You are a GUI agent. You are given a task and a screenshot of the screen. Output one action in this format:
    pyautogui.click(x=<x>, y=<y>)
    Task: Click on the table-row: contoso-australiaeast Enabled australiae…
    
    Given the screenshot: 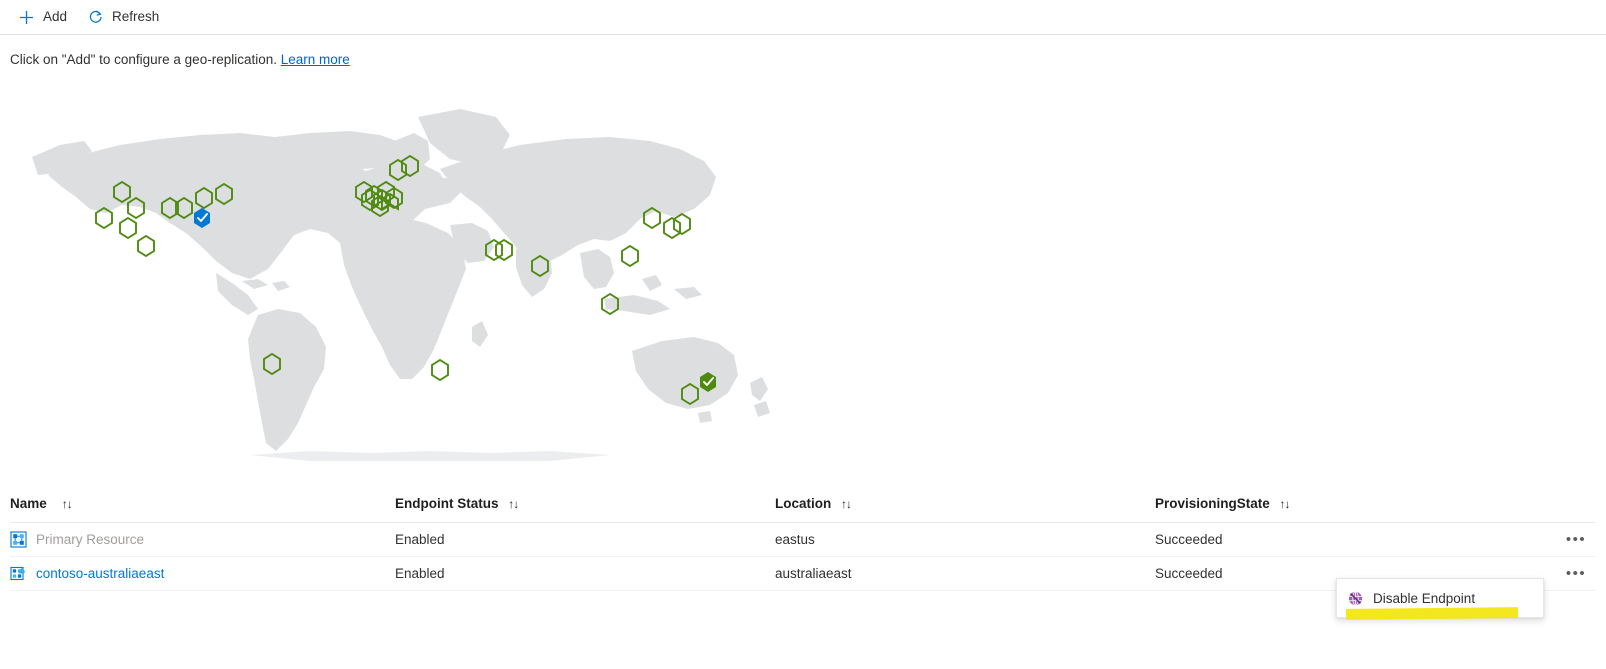 What is the action you would take?
    pyautogui.click(x=803, y=574)
    